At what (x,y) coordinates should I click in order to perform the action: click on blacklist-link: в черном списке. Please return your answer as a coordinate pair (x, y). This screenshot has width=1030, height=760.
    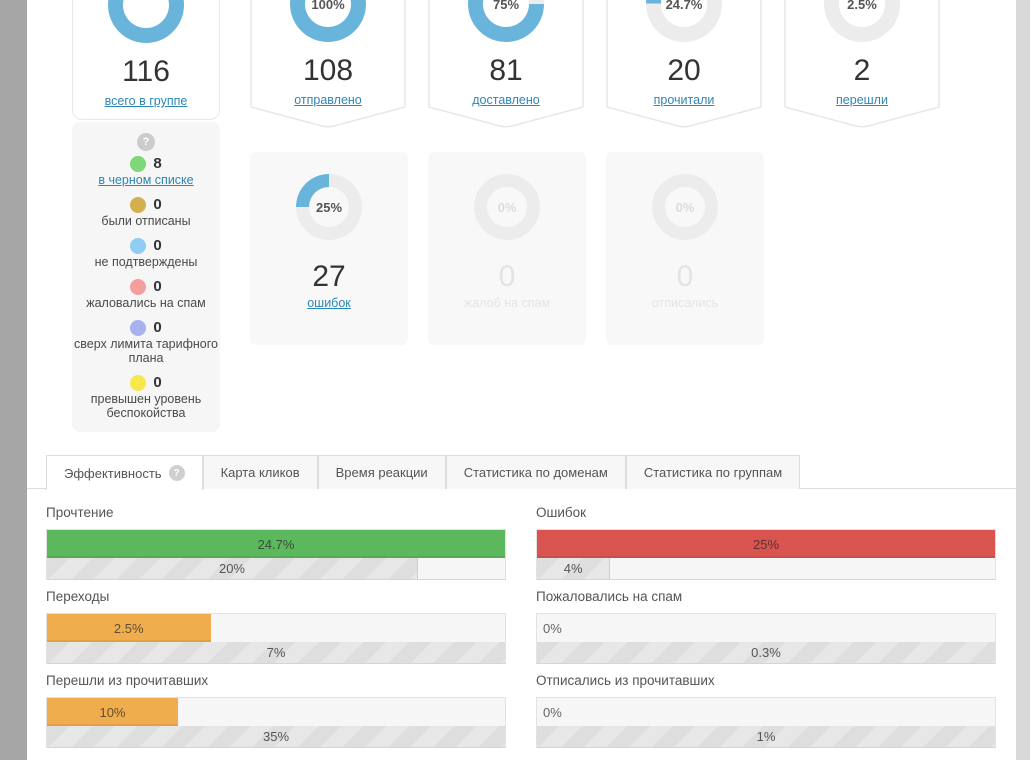
    Looking at the image, I should click on (146, 180).